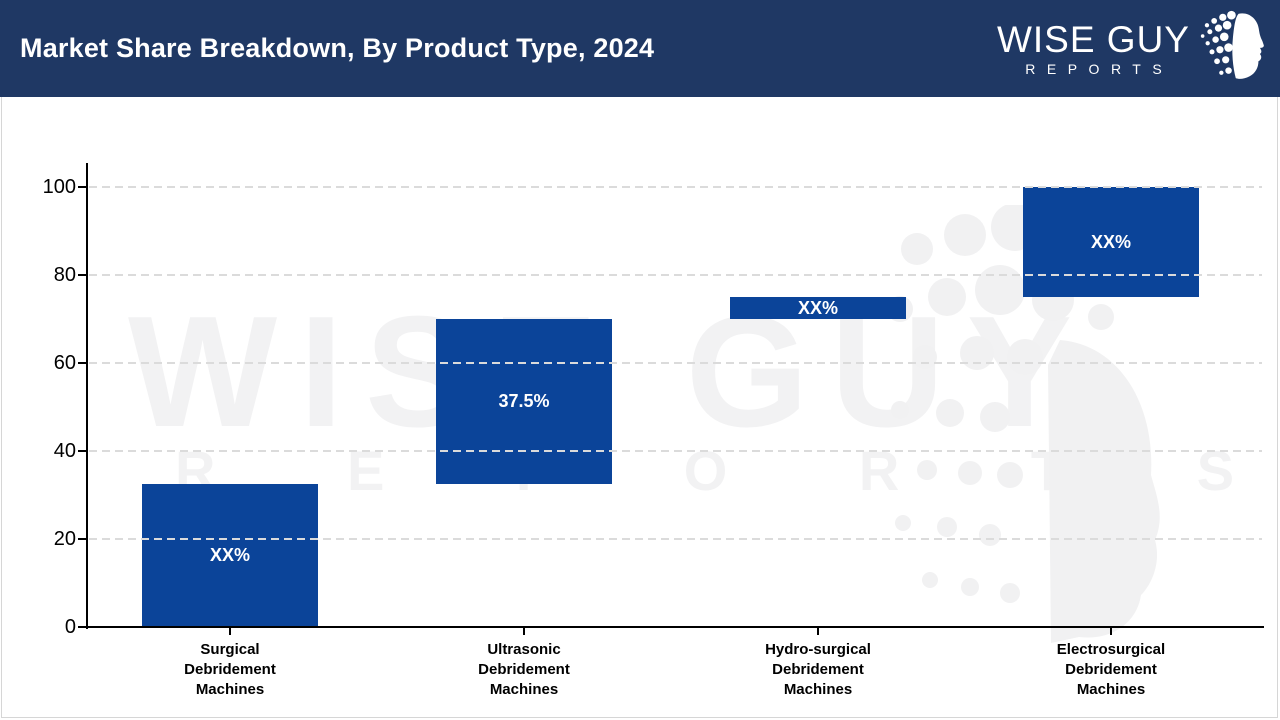 The width and height of the screenshot is (1280, 720). What do you see at coordinates (675, 627) in the screenshot?
I see `x-axis-spine` at bounding box center [675, 627].